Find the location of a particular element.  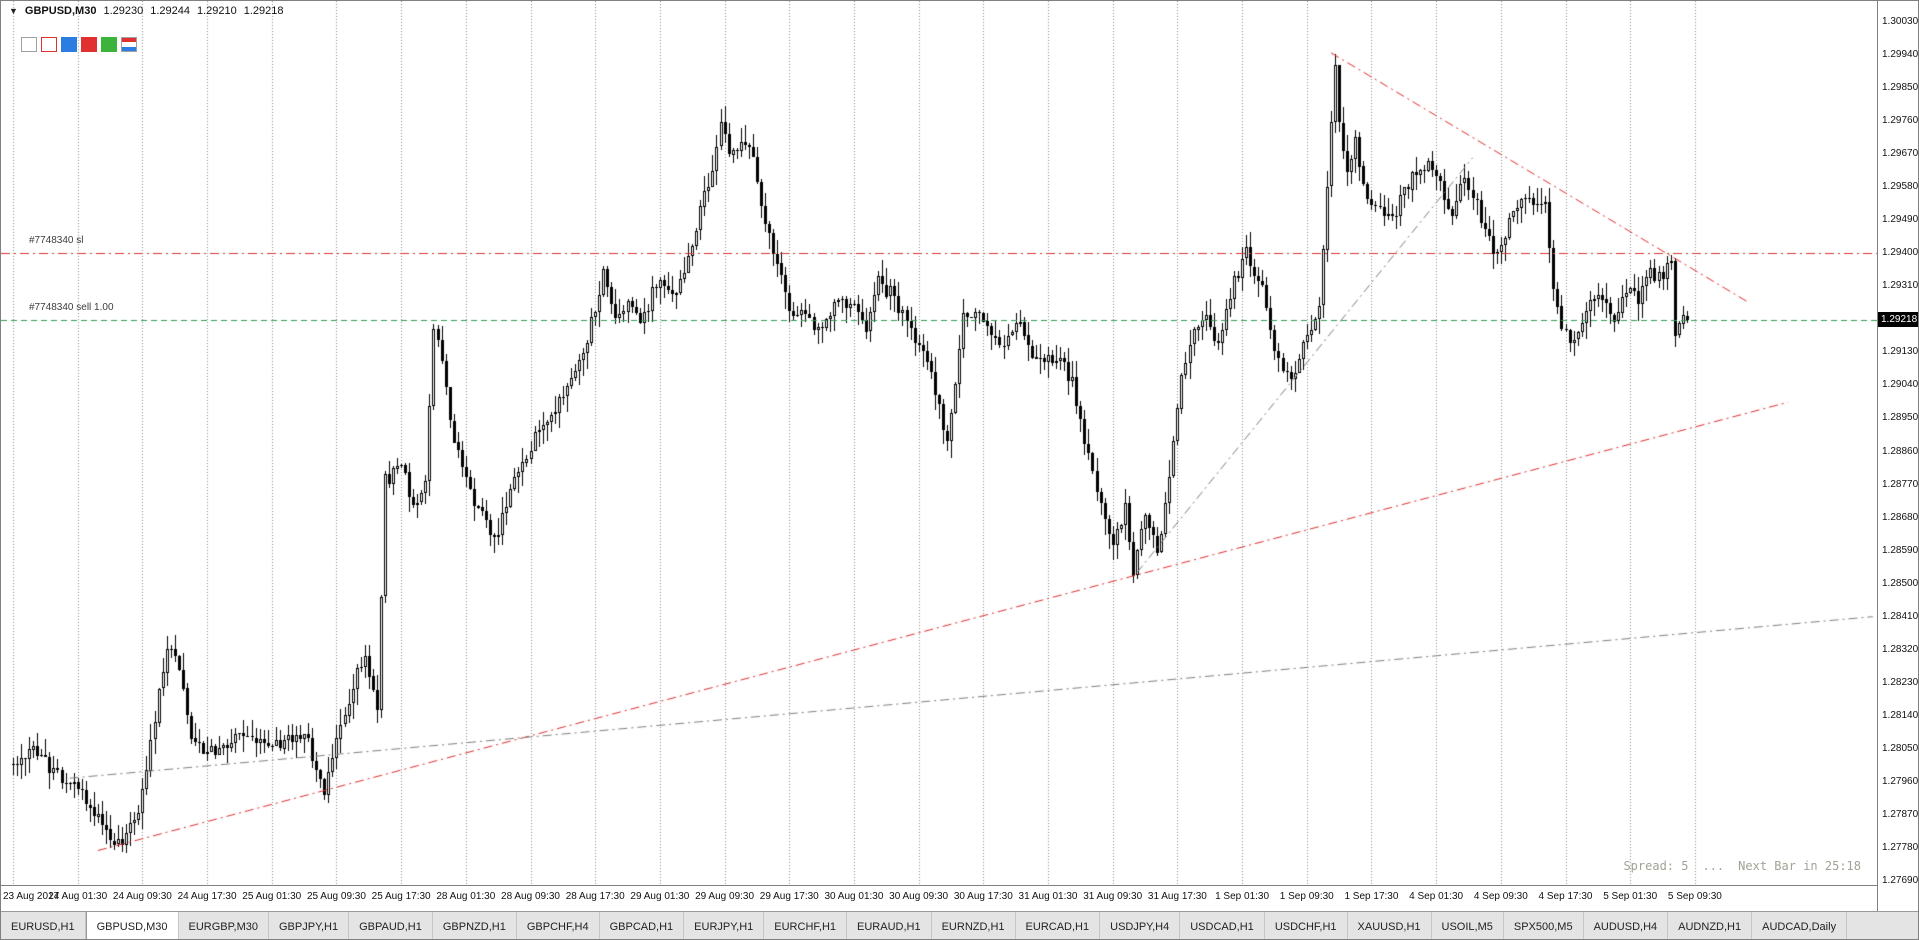

swatch-red-outline-icon is located at coordinates (49, 44).